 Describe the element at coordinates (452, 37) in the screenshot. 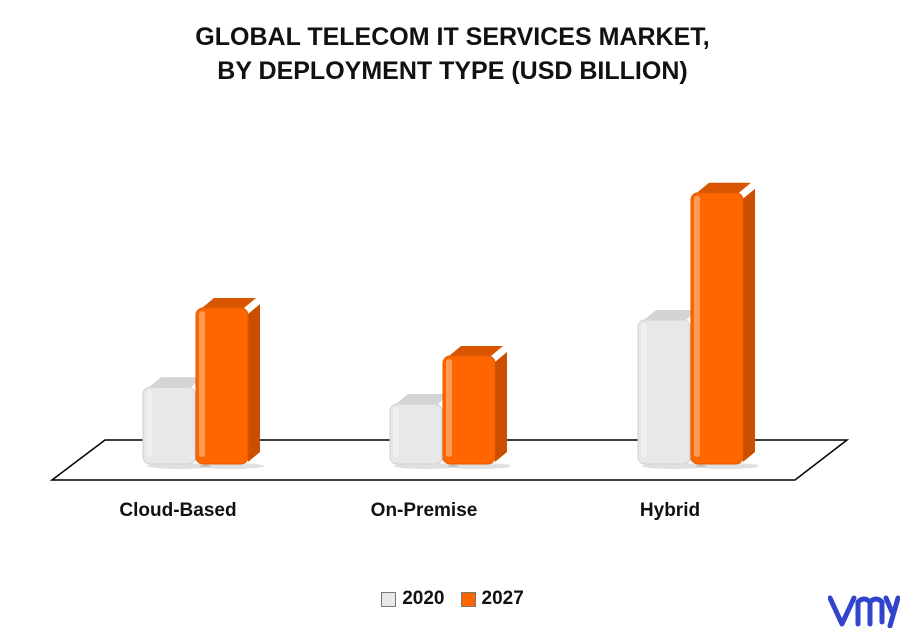

I see `chart-title-line-1: GLOBAL TELECOM IT SERVICES MARKET,` at that location.